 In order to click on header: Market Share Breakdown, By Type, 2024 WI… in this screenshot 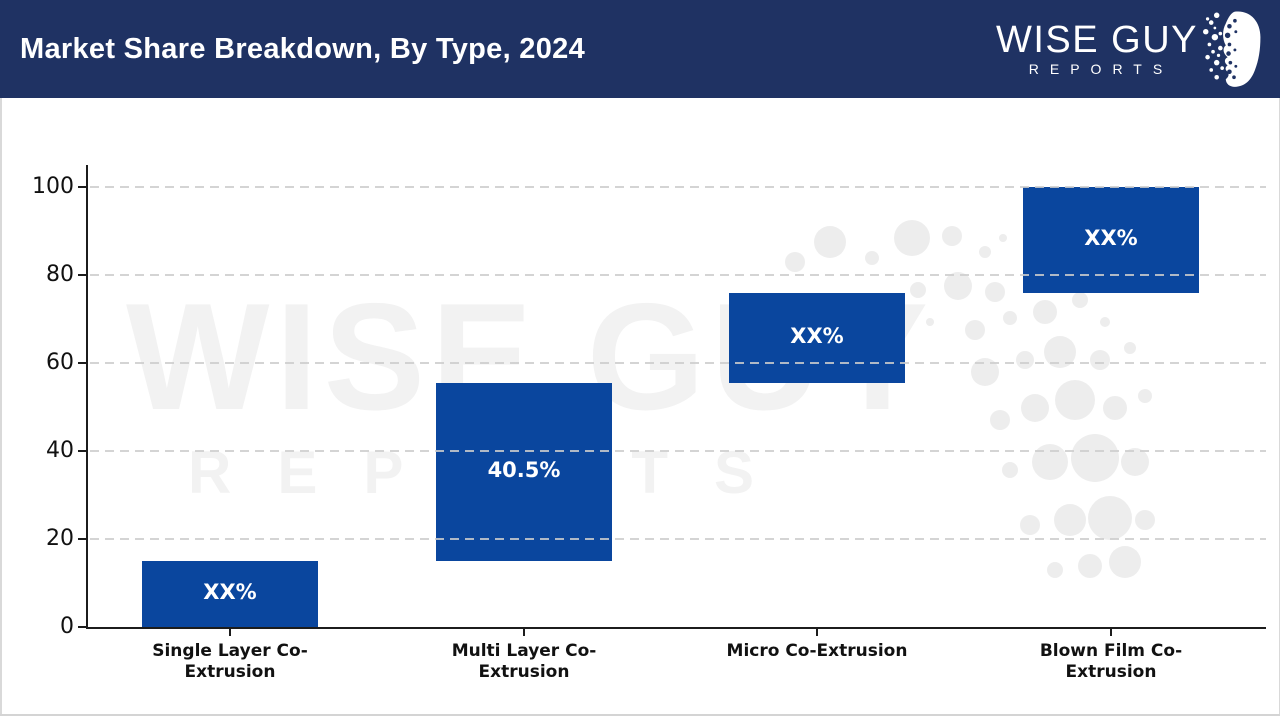, I will do `click(640, 49)`.